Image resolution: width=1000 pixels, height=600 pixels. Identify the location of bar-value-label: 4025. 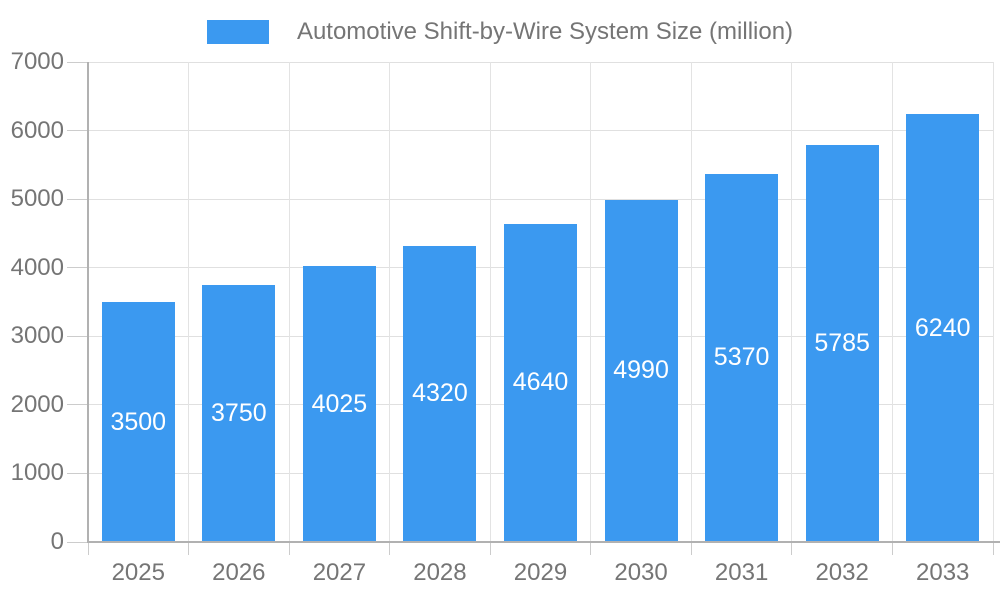
(339, 403).